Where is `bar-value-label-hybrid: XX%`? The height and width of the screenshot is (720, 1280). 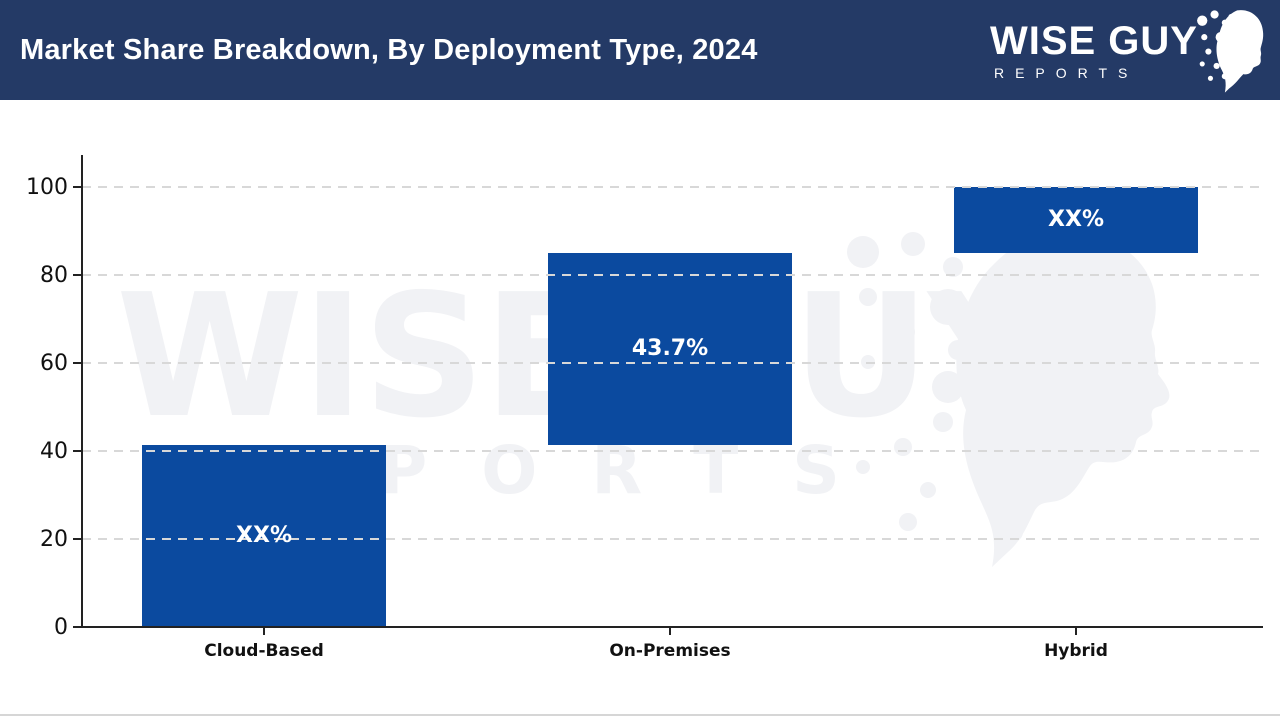
bar-value-label-hybrid: XX% is located at coordinates (1076, 219).